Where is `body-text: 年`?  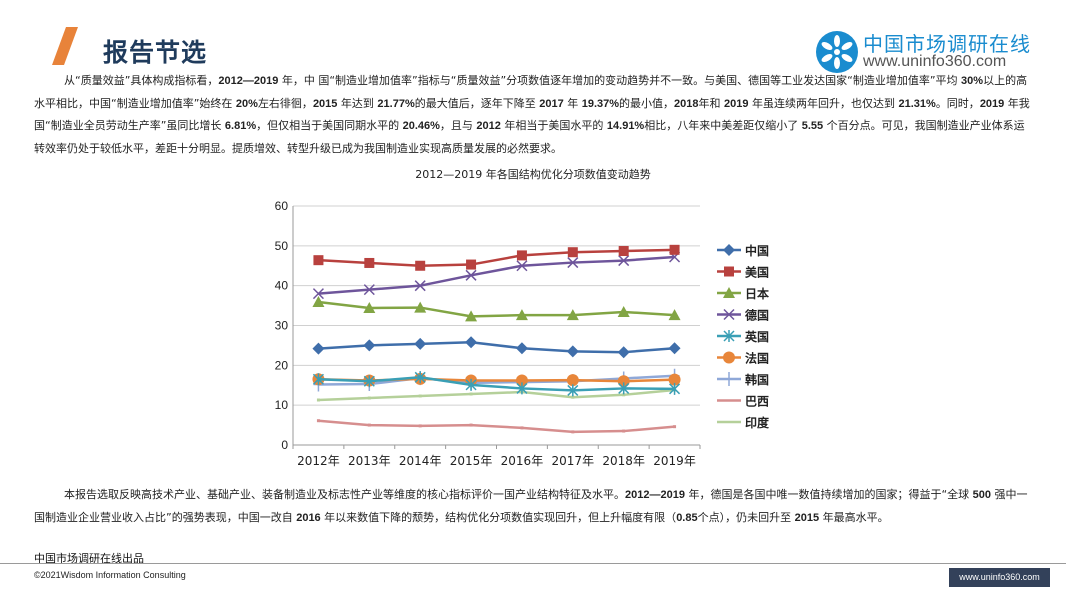 body-text: 年 is located at coordinates (572, 103).